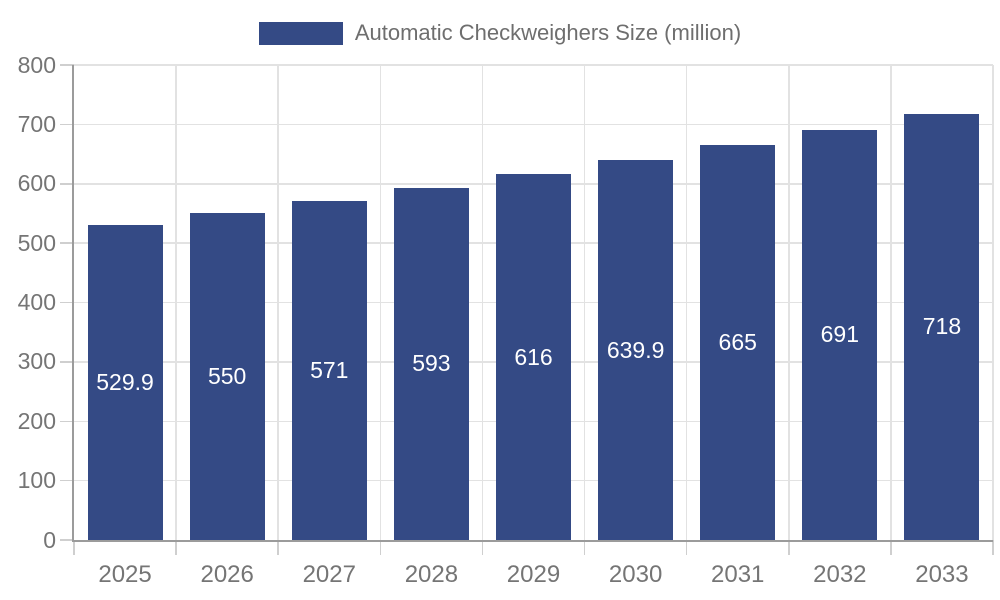  I want to click on bar-value-label: 550, so click(227, 376).